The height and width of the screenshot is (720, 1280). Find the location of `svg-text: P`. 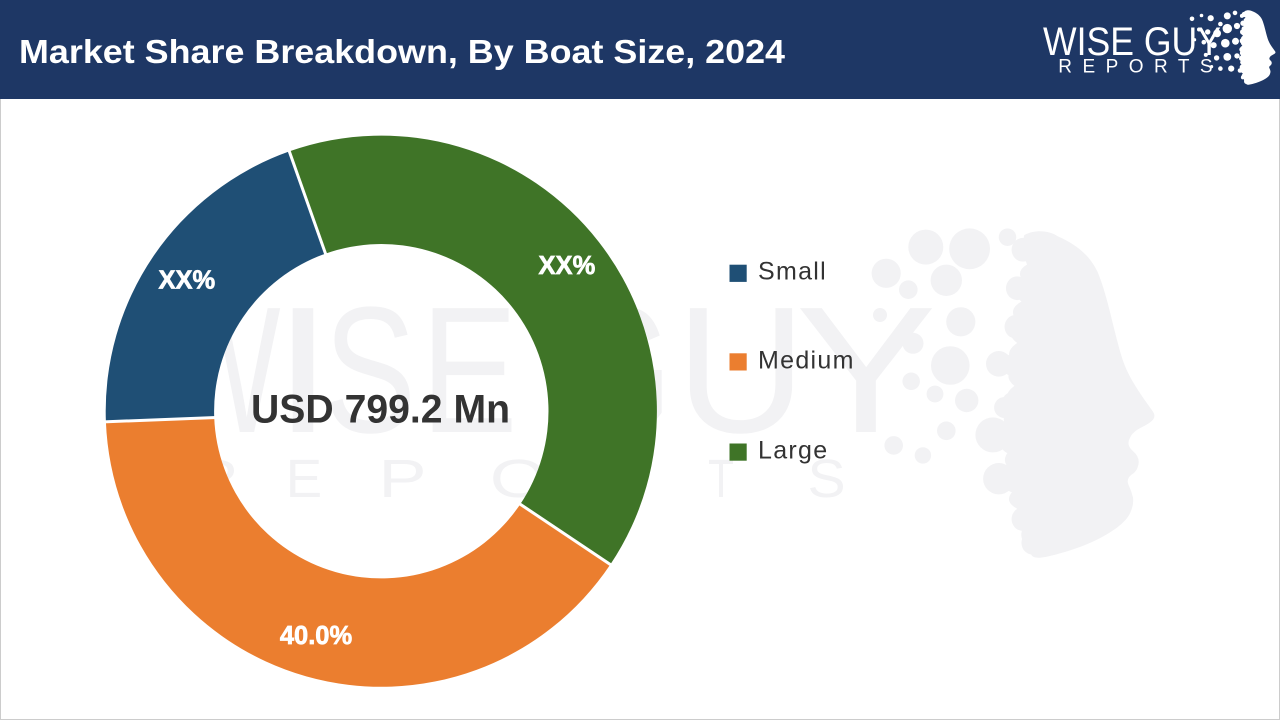

svg-text: P is located at coordinates (402, 478).